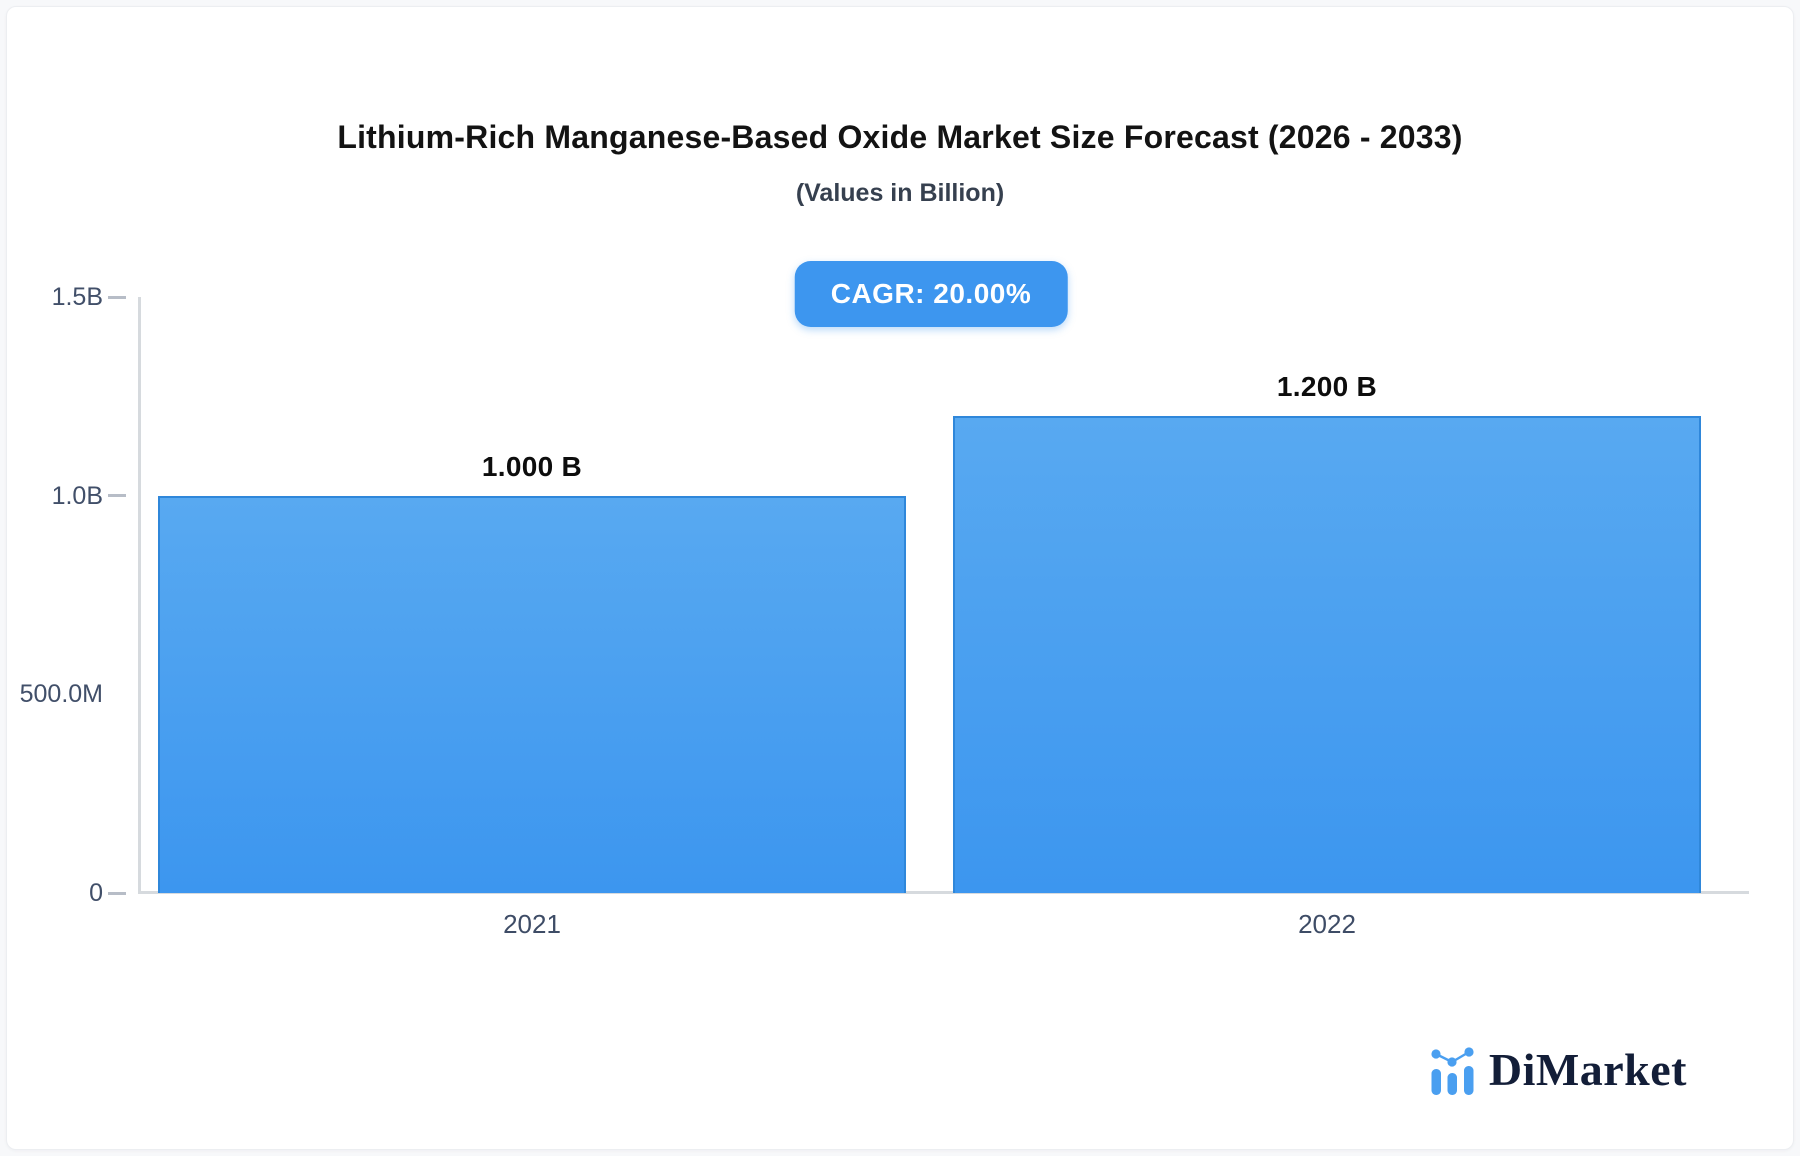  Describe the element at coordinates (96, 893) in the screenshot. I see `y-tick-label: 0` at that location.